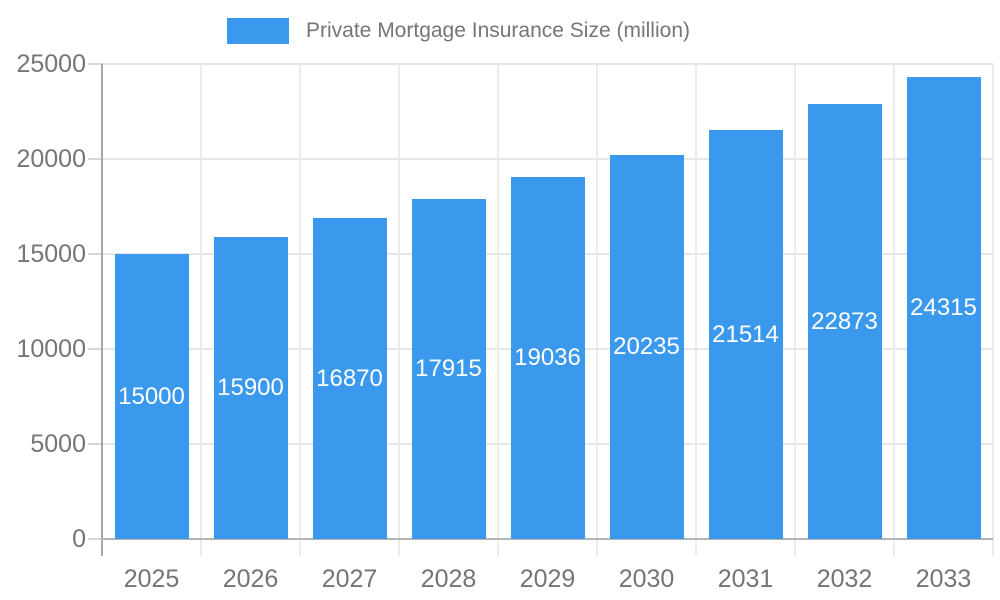 The image size is (1000, 600). I want to click on bar-value-label: 20235, so click(646, 346).